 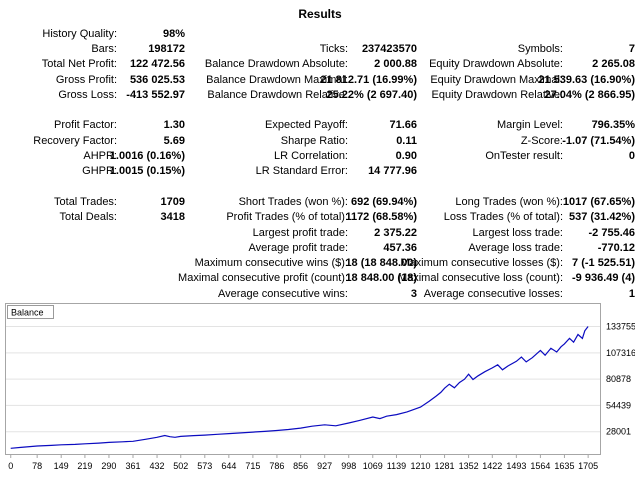 I want to click on stat-label: Gross Profit:, so click(x=86, y=79).